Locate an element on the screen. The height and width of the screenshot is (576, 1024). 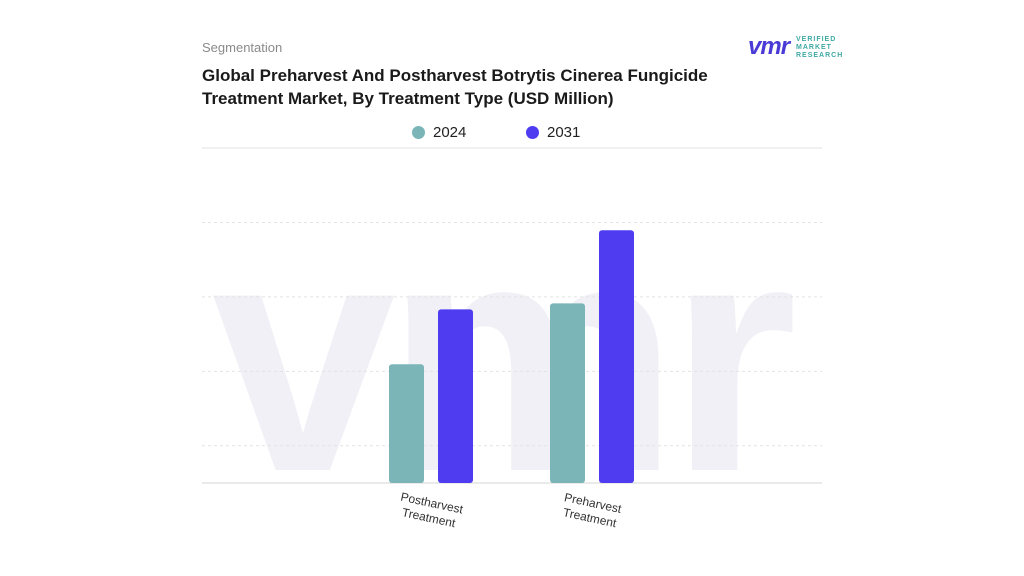
bar-postharvest-treatment-2031 is located at coordinates (455, 396).